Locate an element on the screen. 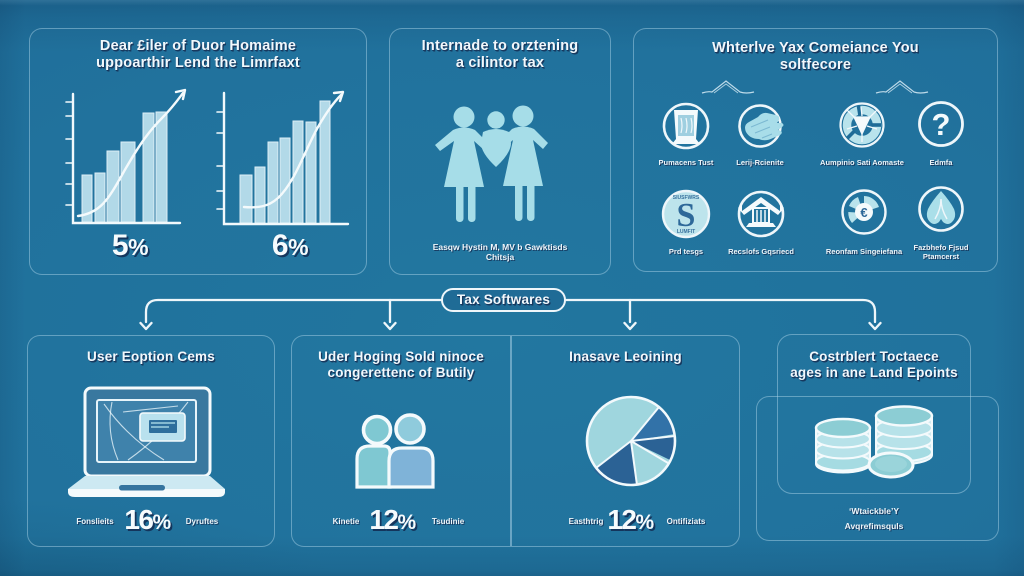  svg-text: SIUSFWRS is located at coordinates (686, 198).